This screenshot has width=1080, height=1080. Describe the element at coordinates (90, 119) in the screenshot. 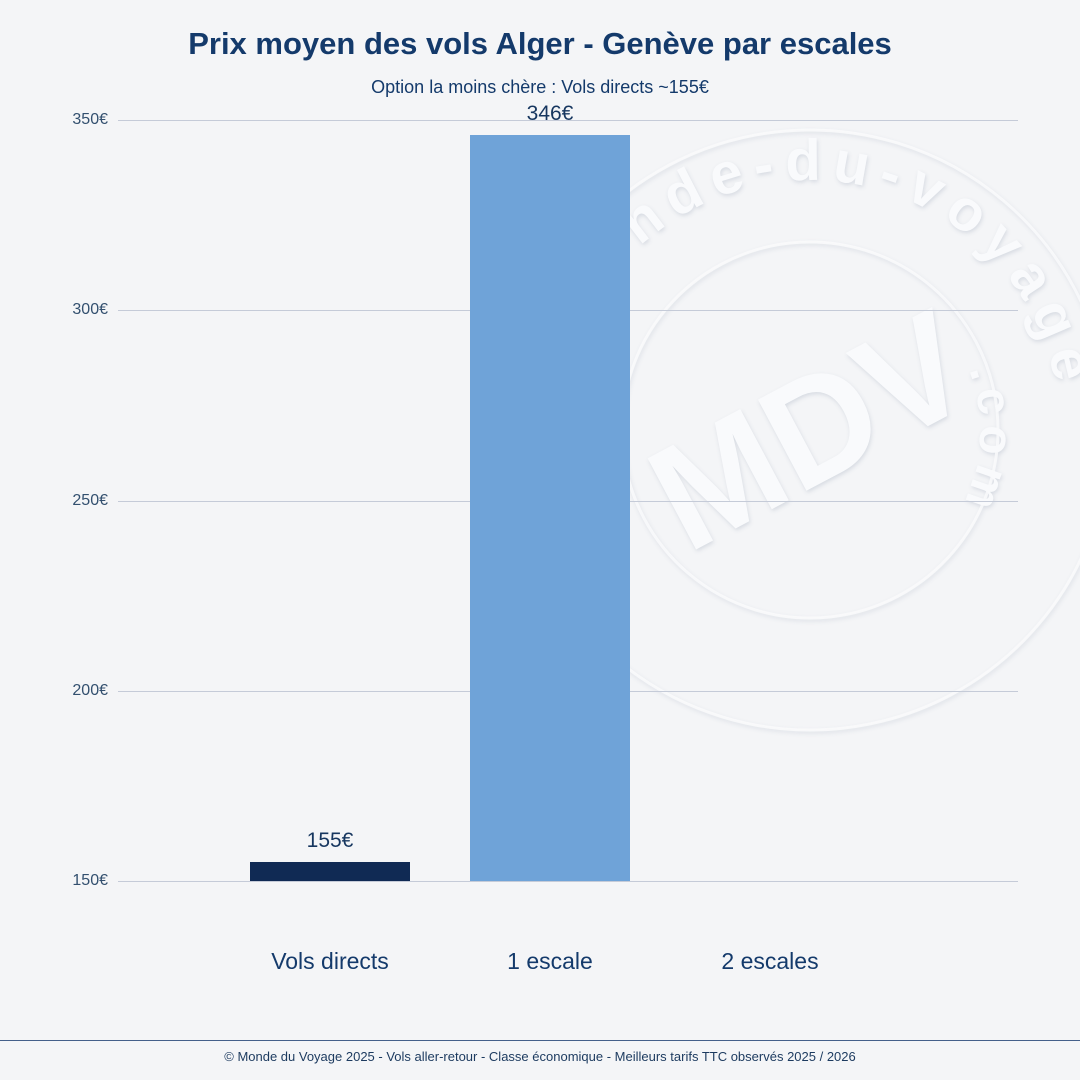

I see `y-tick-label-350: 350€` at that location.